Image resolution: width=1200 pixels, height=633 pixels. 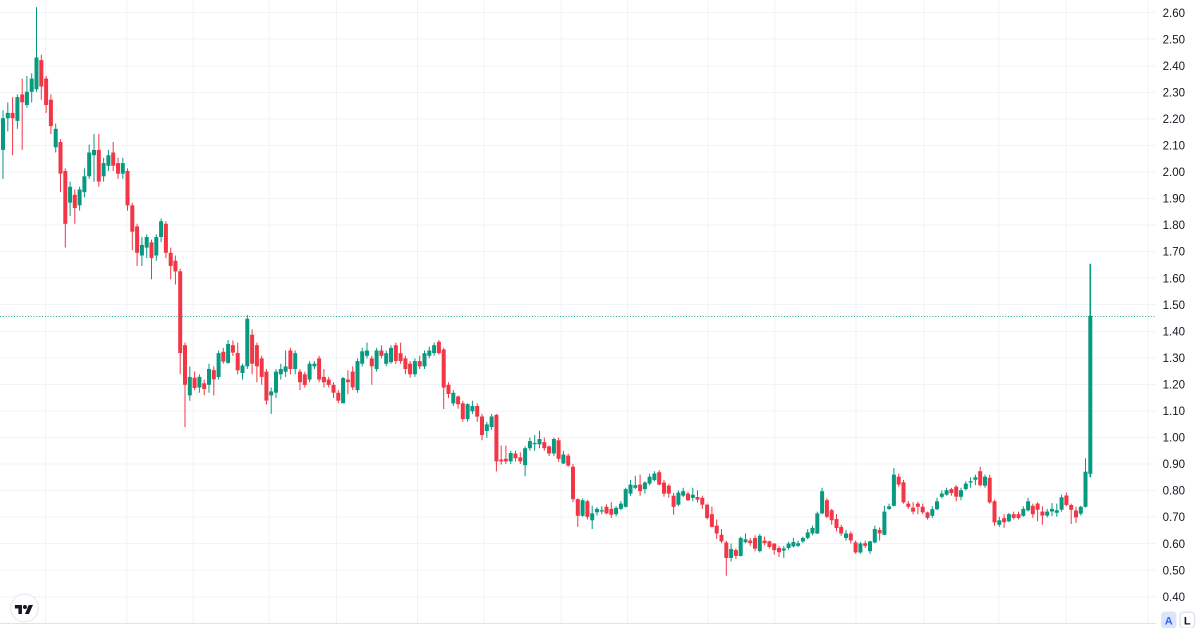 I want to click on svg-text: 2.50, so click(x=1174, y=40).